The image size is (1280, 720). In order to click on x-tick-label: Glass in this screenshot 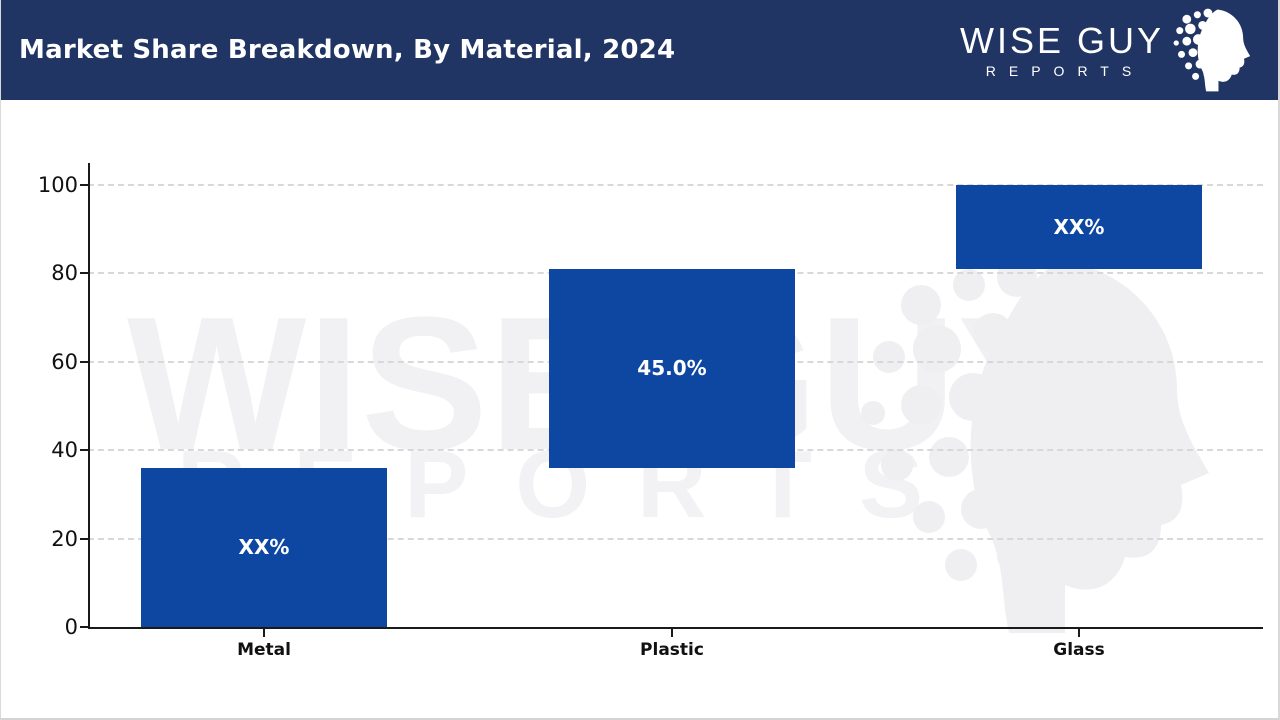, I will do `click(1079, 650)`.